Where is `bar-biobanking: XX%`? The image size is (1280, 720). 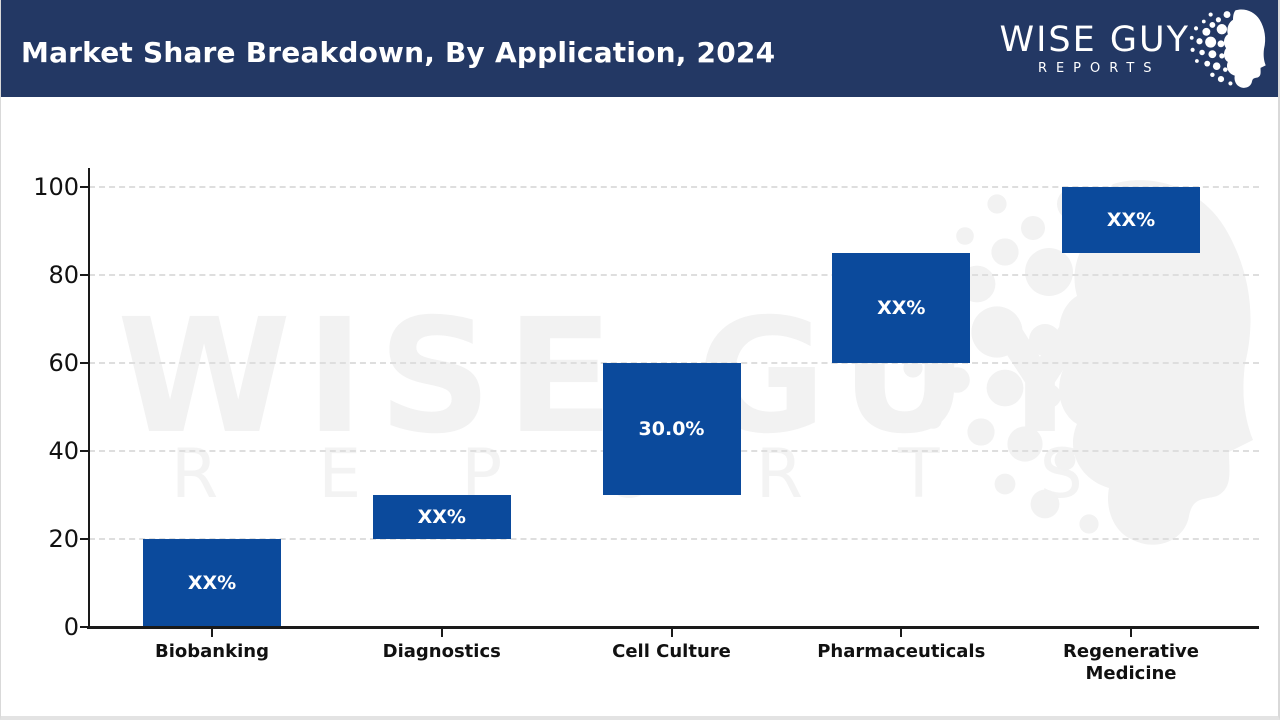 bar-biobanking: XX% is located at coordinates (212, 583).